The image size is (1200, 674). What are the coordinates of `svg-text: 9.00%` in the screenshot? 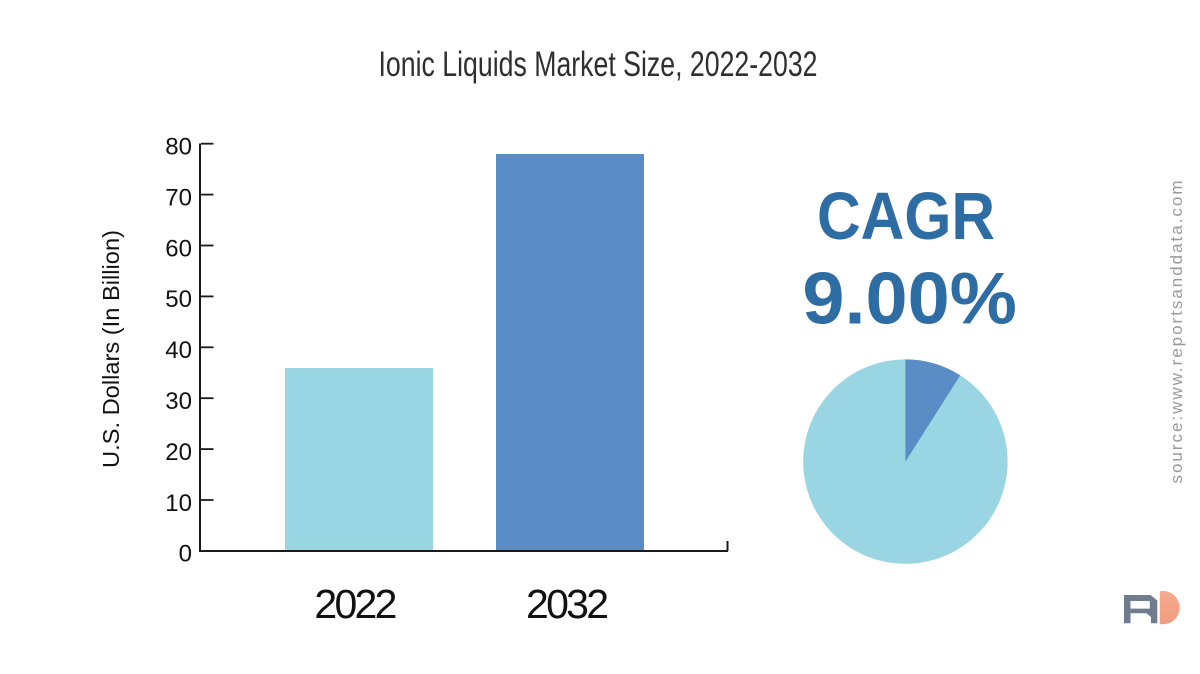 It's located at (909, 299).